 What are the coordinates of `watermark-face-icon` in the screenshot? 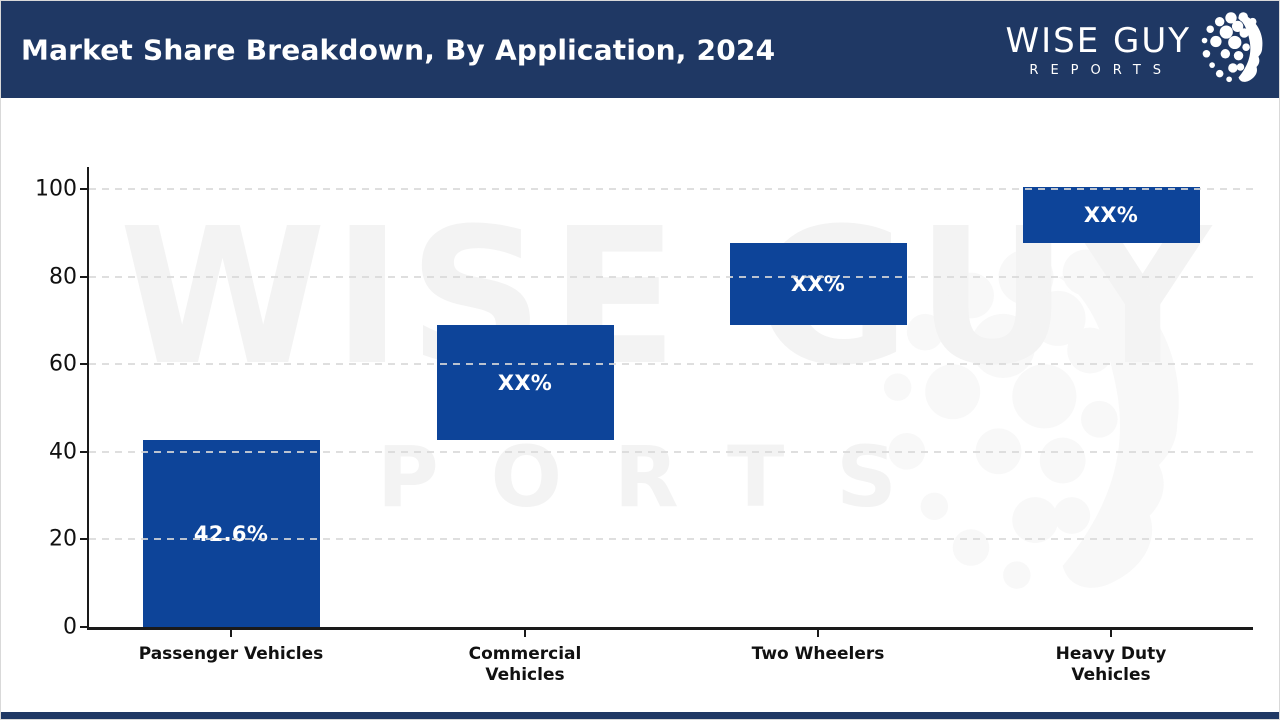 It's located at (1031, 419).